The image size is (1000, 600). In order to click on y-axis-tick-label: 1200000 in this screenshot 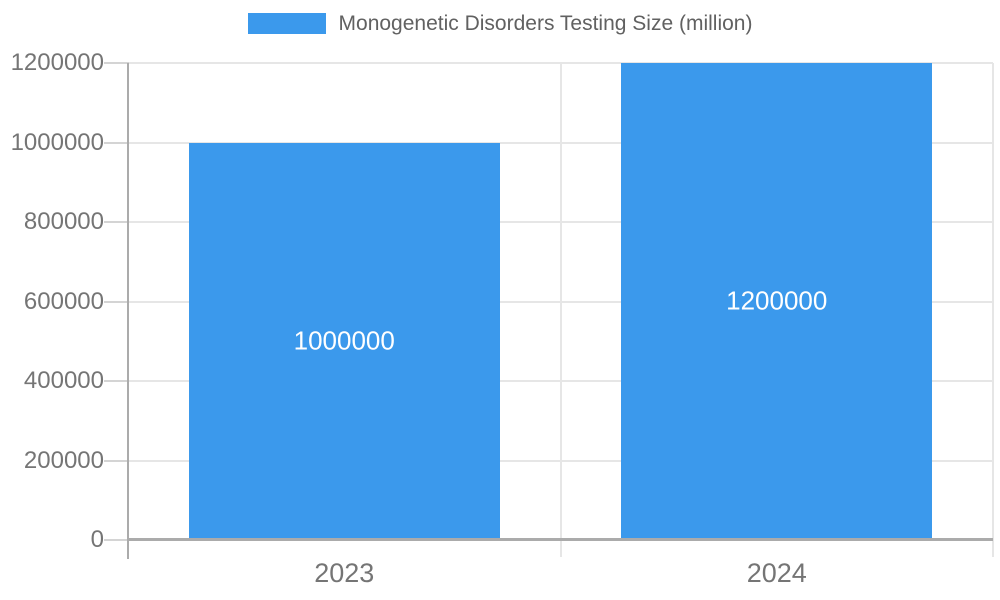, I will do `click(57, 62)`.